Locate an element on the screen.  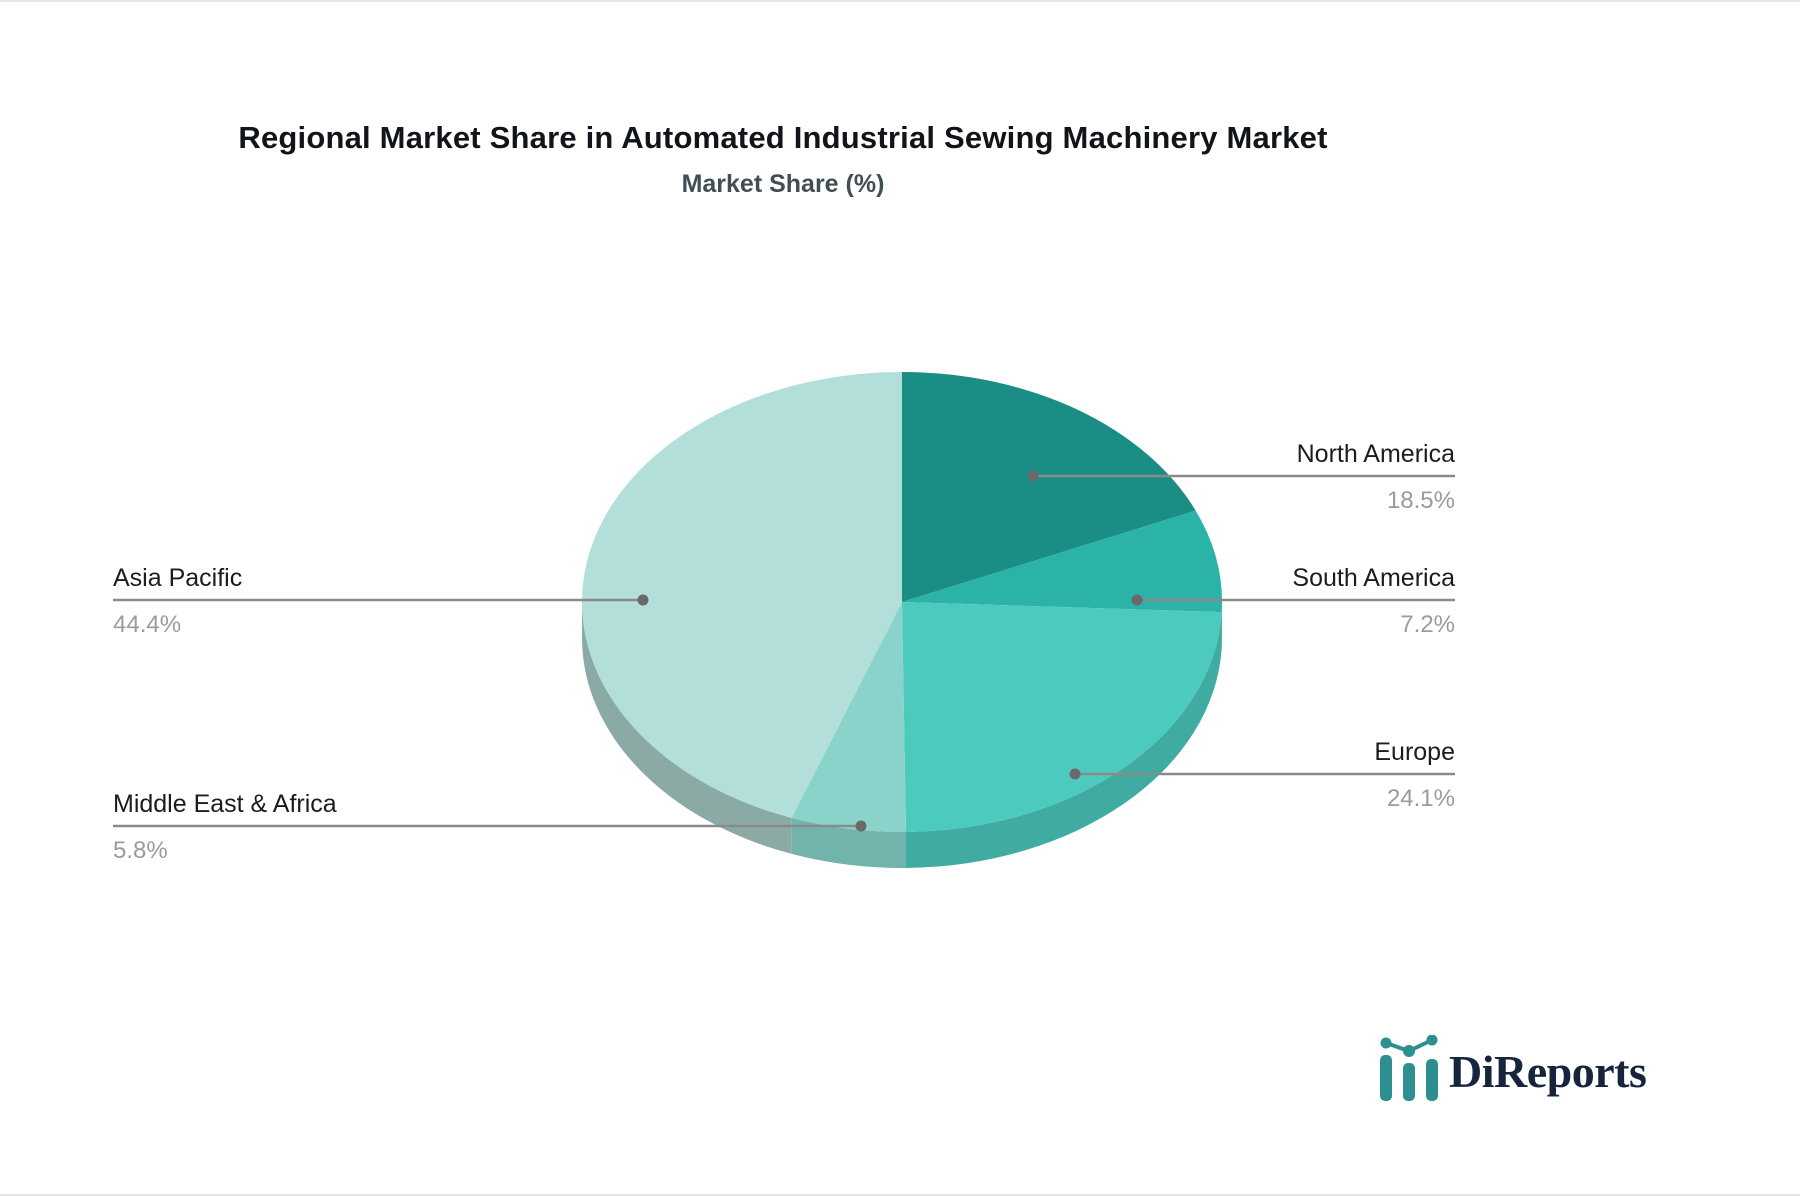
slice-label: Asia Pacific is located at coordinates (178, 578).